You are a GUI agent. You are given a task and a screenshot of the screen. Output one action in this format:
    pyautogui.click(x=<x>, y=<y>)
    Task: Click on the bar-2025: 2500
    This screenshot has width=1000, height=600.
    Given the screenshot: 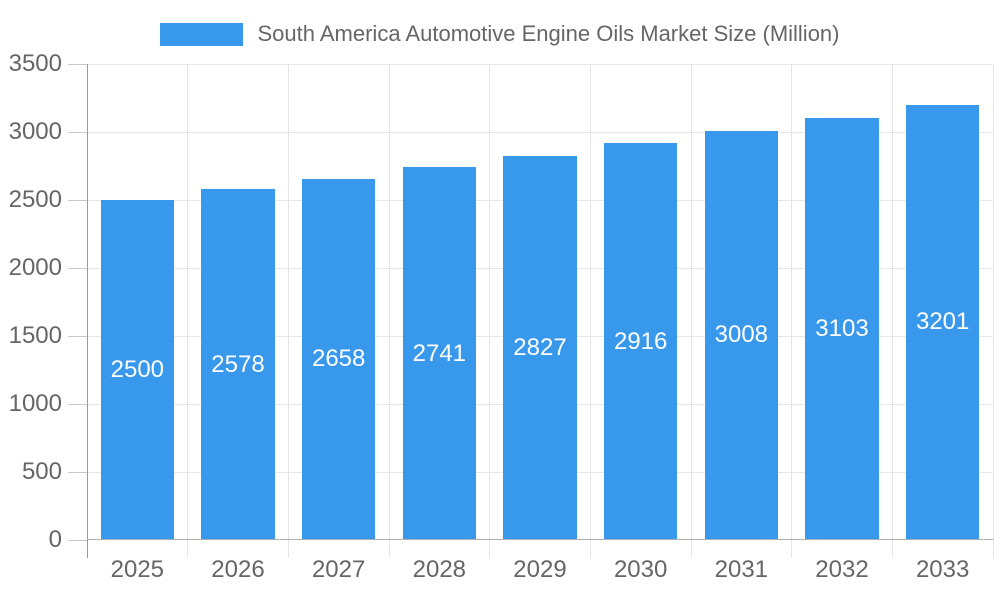 What is the action you would take?
    pyautogui.click(x=137, y=370)
    